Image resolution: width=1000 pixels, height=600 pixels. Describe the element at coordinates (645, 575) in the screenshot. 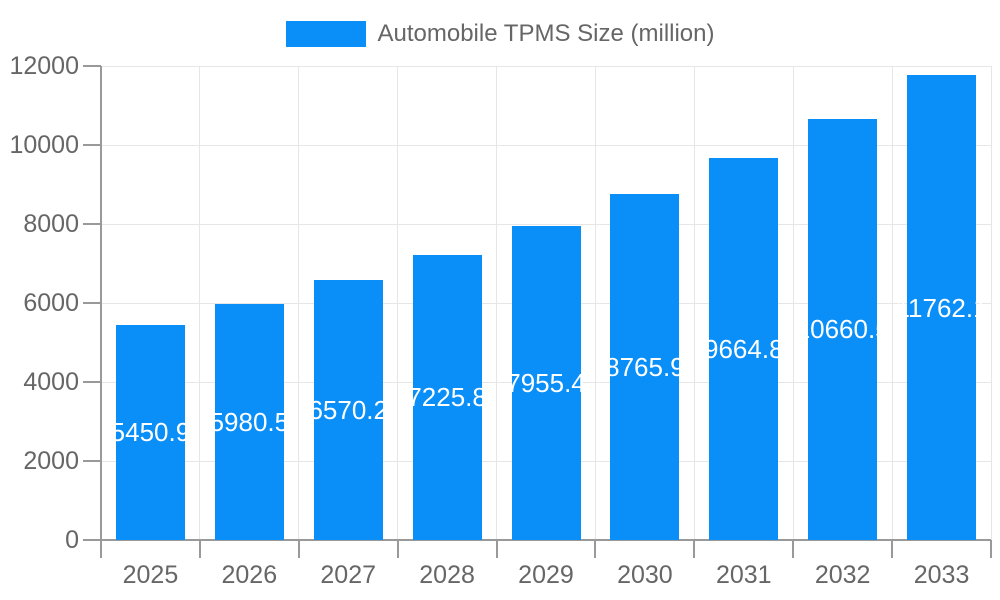

I see `x-tick-label: 2030` at that location.